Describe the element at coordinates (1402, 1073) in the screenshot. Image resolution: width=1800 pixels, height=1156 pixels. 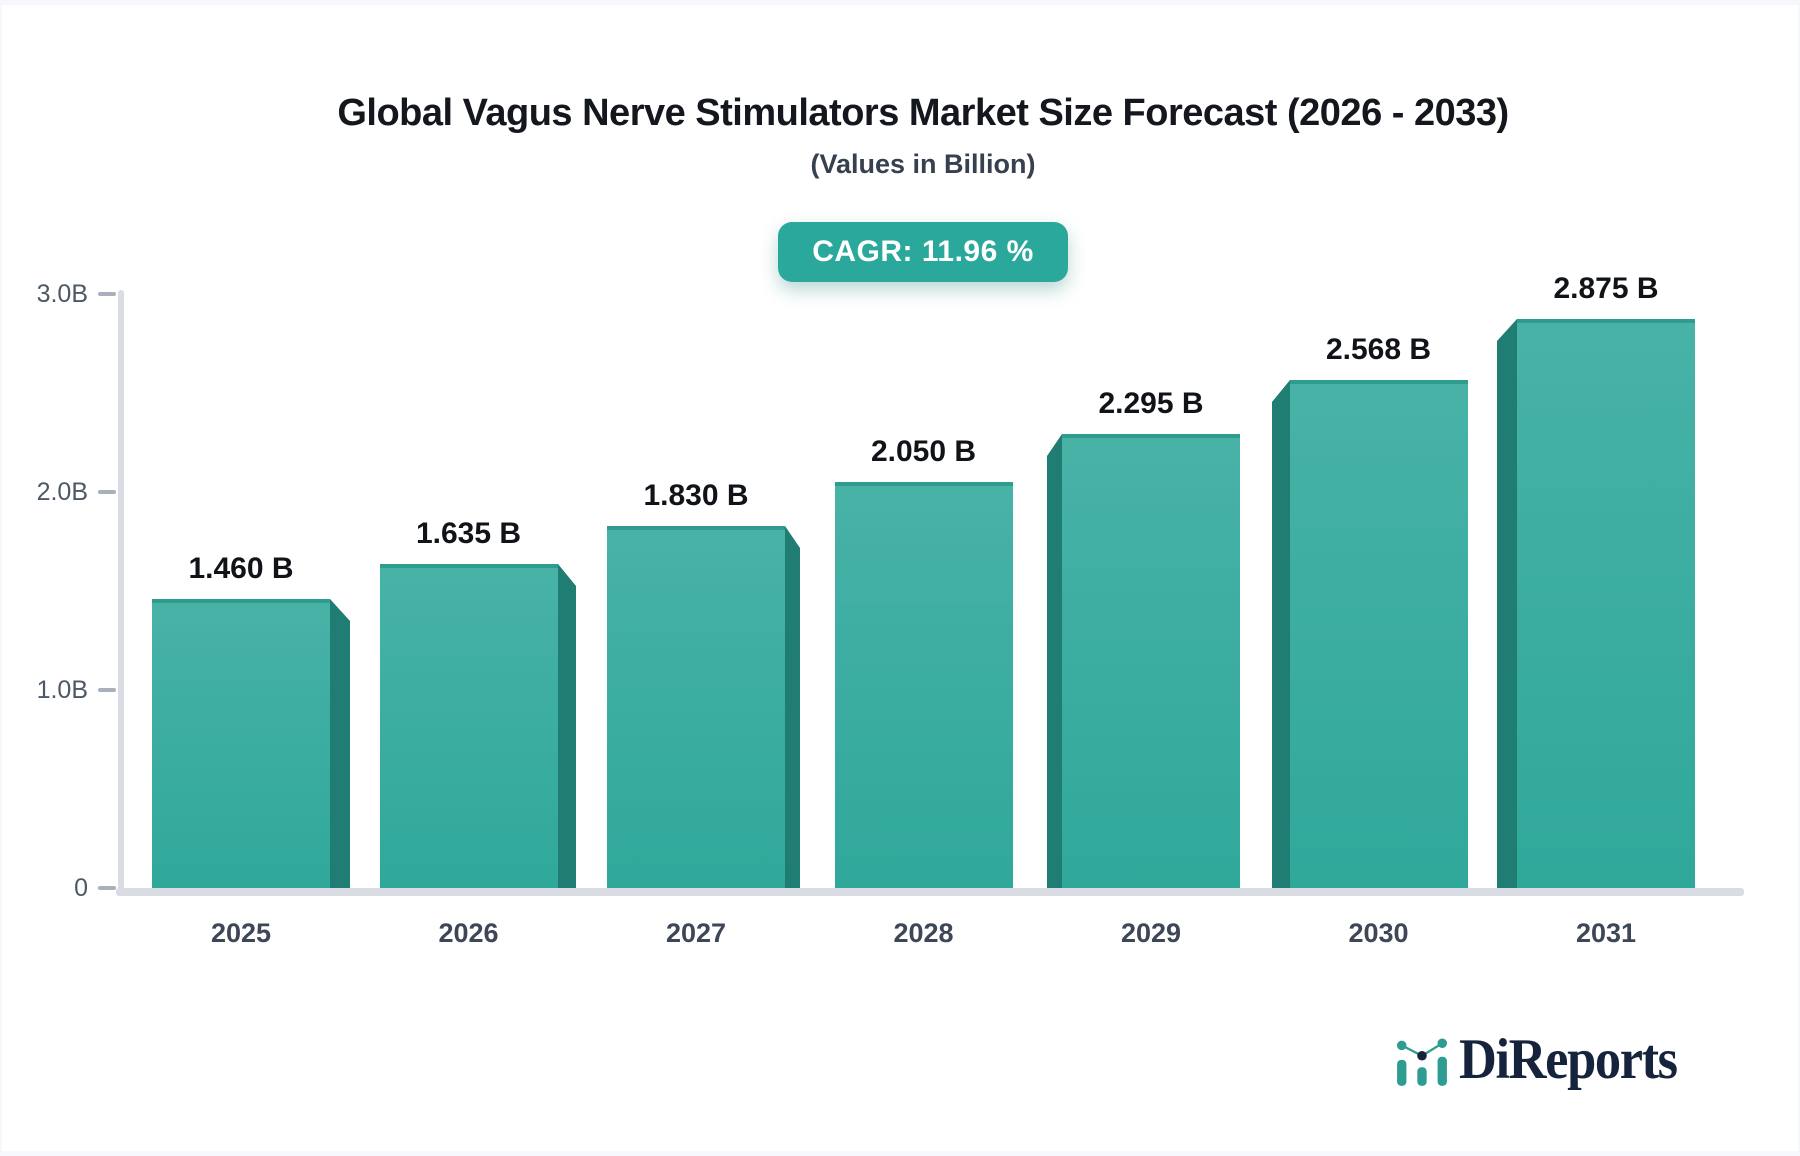
I see `logo-bar-left` at that location.